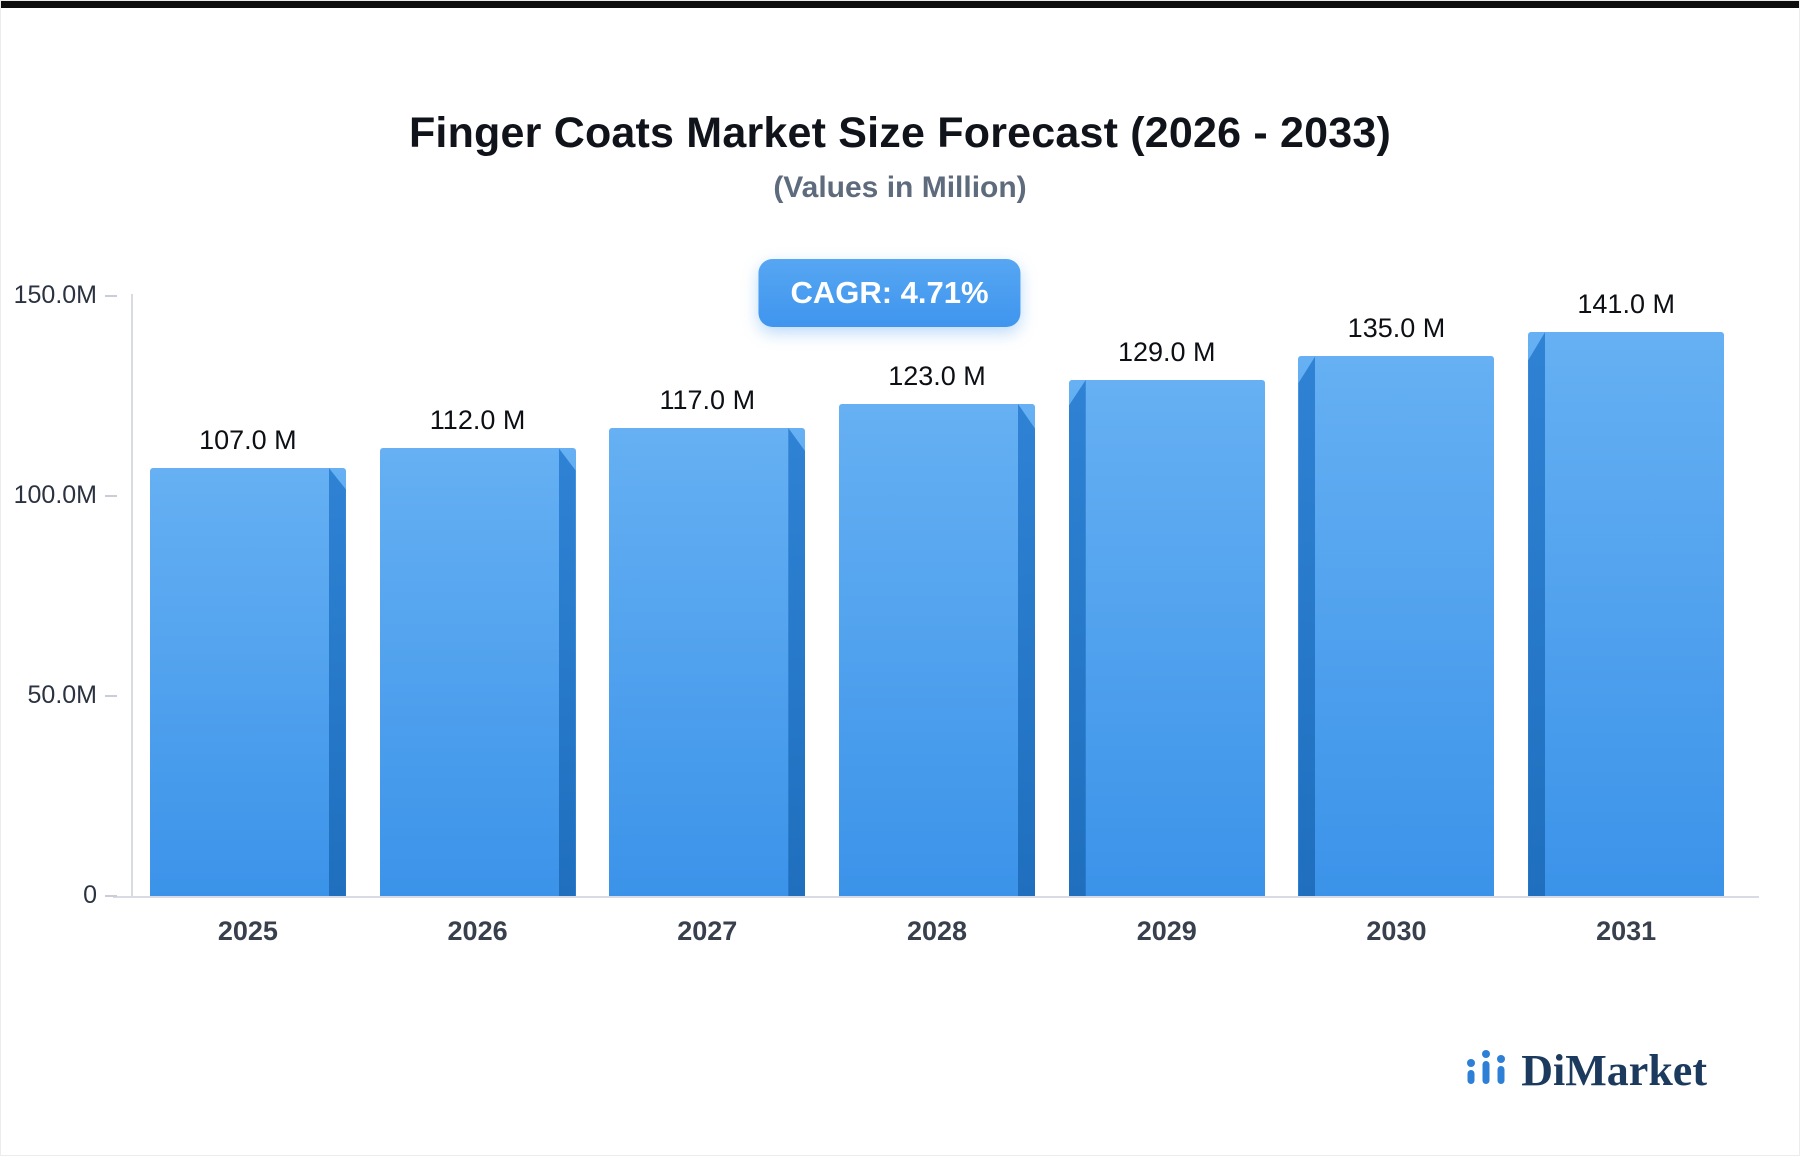  I want to click on cagr-badge: CAGR: 4.71%, so click(889, 293).